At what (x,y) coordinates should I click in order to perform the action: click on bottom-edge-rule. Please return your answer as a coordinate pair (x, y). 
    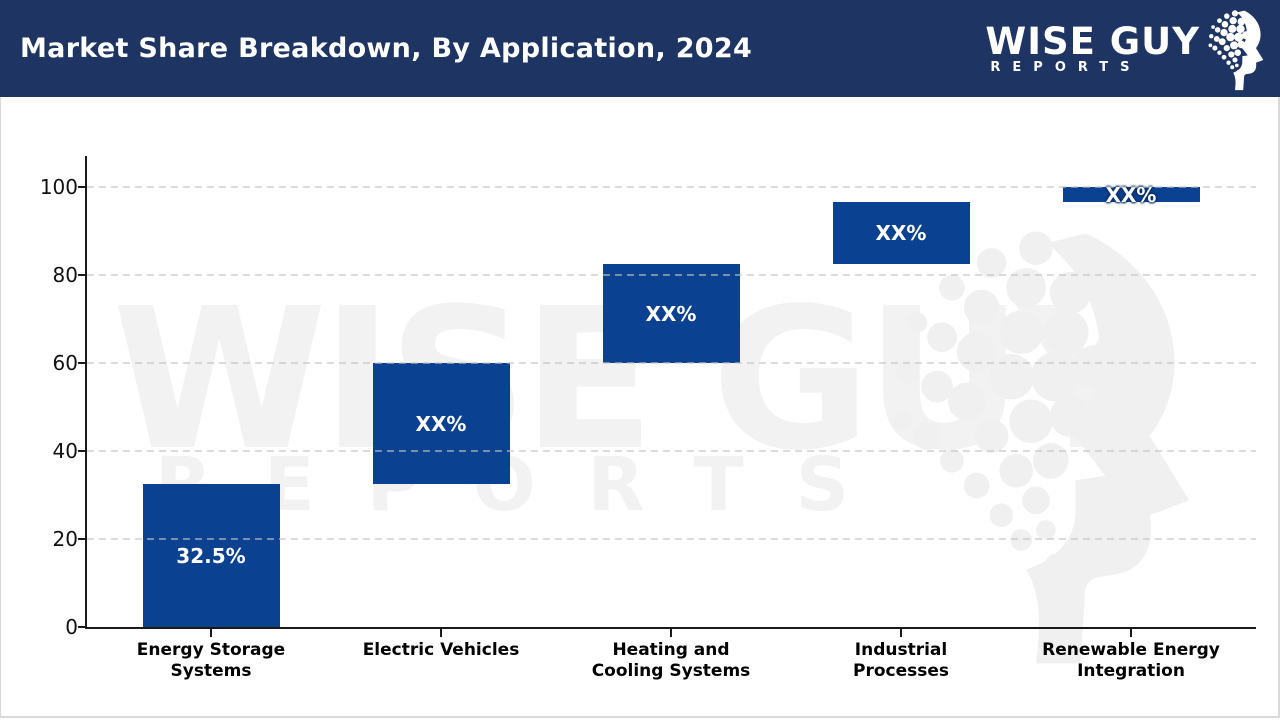
    Looking at the image, I should click on (640, 717).